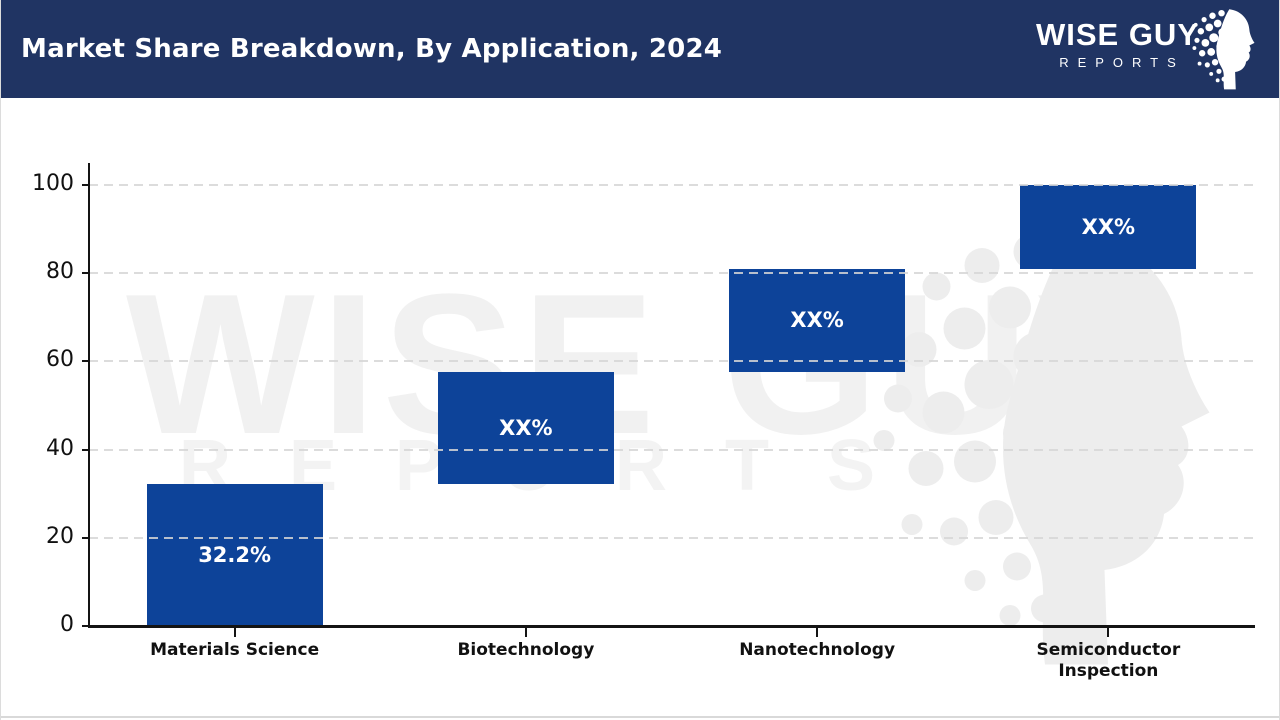  What do you see at coordinates (526, 650) in the screenshot?
I see `x-category-label: Biotechnology` at bounding box center [526, 650].